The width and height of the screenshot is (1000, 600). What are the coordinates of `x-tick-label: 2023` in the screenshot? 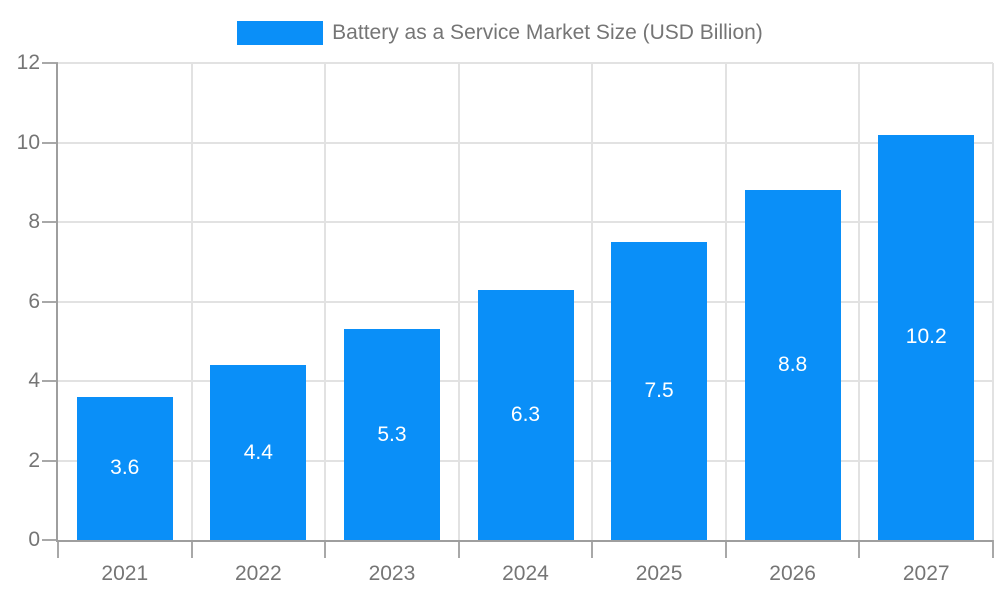 It's located at (392, 573).